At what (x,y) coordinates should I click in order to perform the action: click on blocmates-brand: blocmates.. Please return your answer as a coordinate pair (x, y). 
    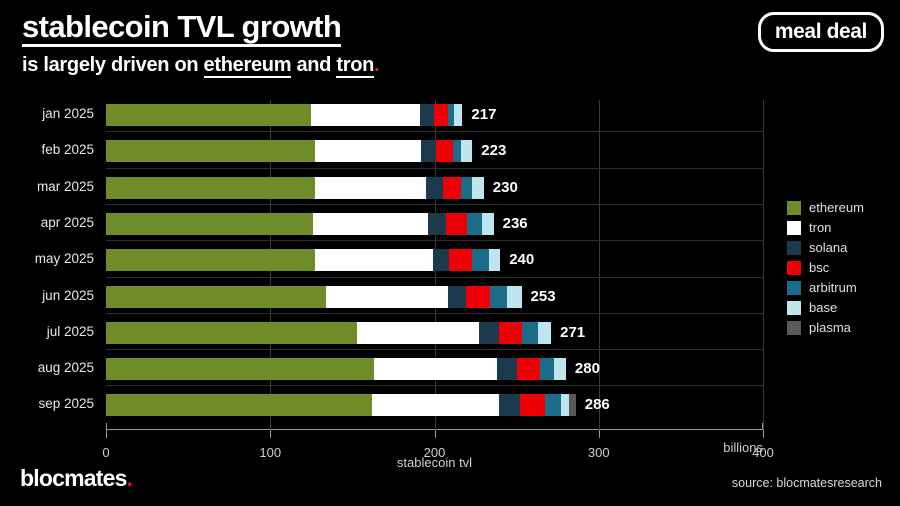
    Looking at the image, I should click on (76, 478).